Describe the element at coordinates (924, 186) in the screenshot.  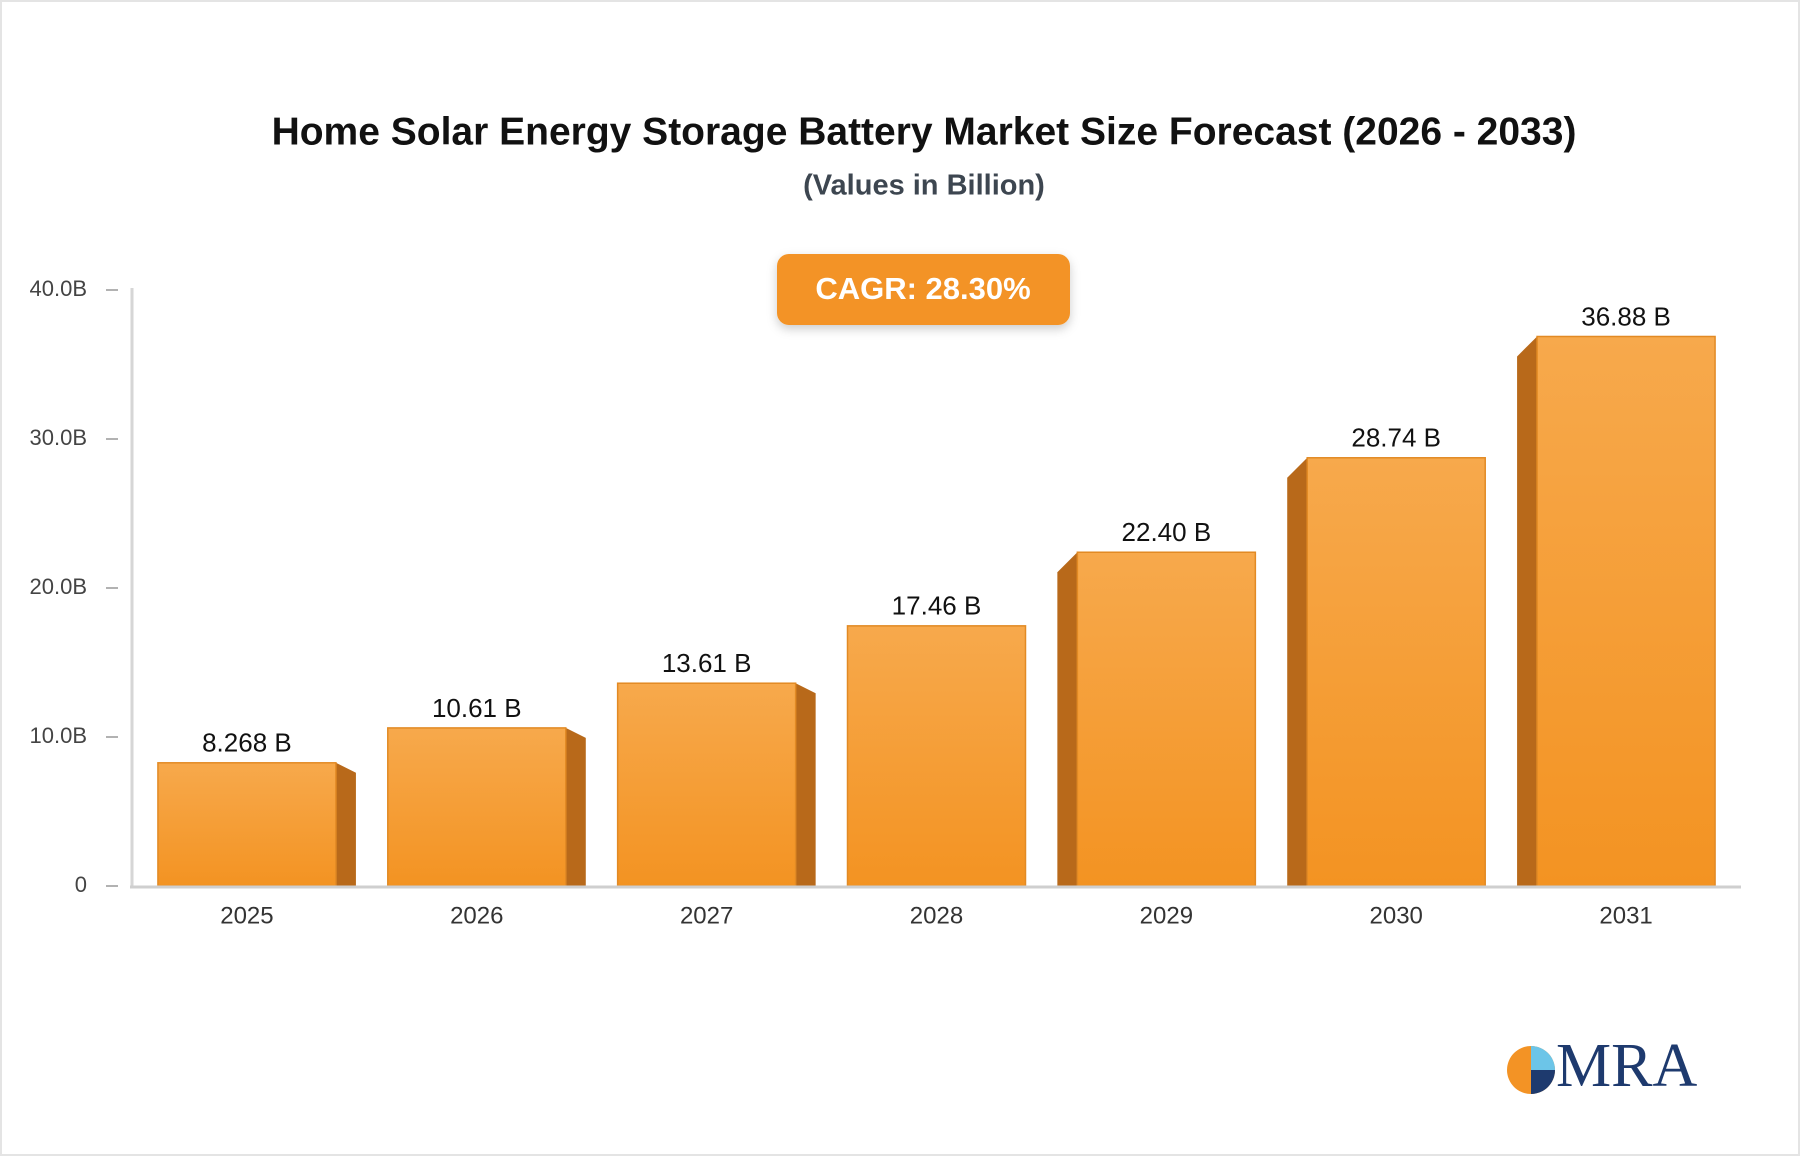
I see `chart-subtitle: (Values in Billion)` at that location.